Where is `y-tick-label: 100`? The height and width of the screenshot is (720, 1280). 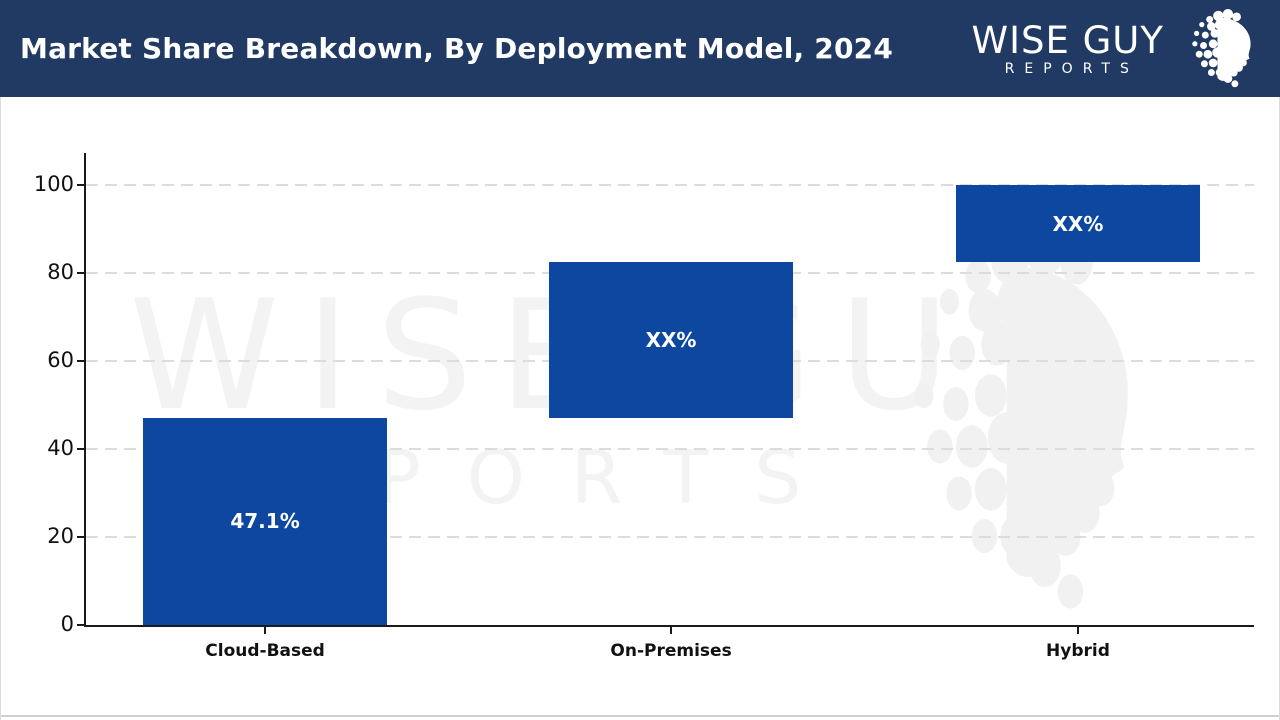
y-tick-label: 100 is located at coordinates (53, 184).